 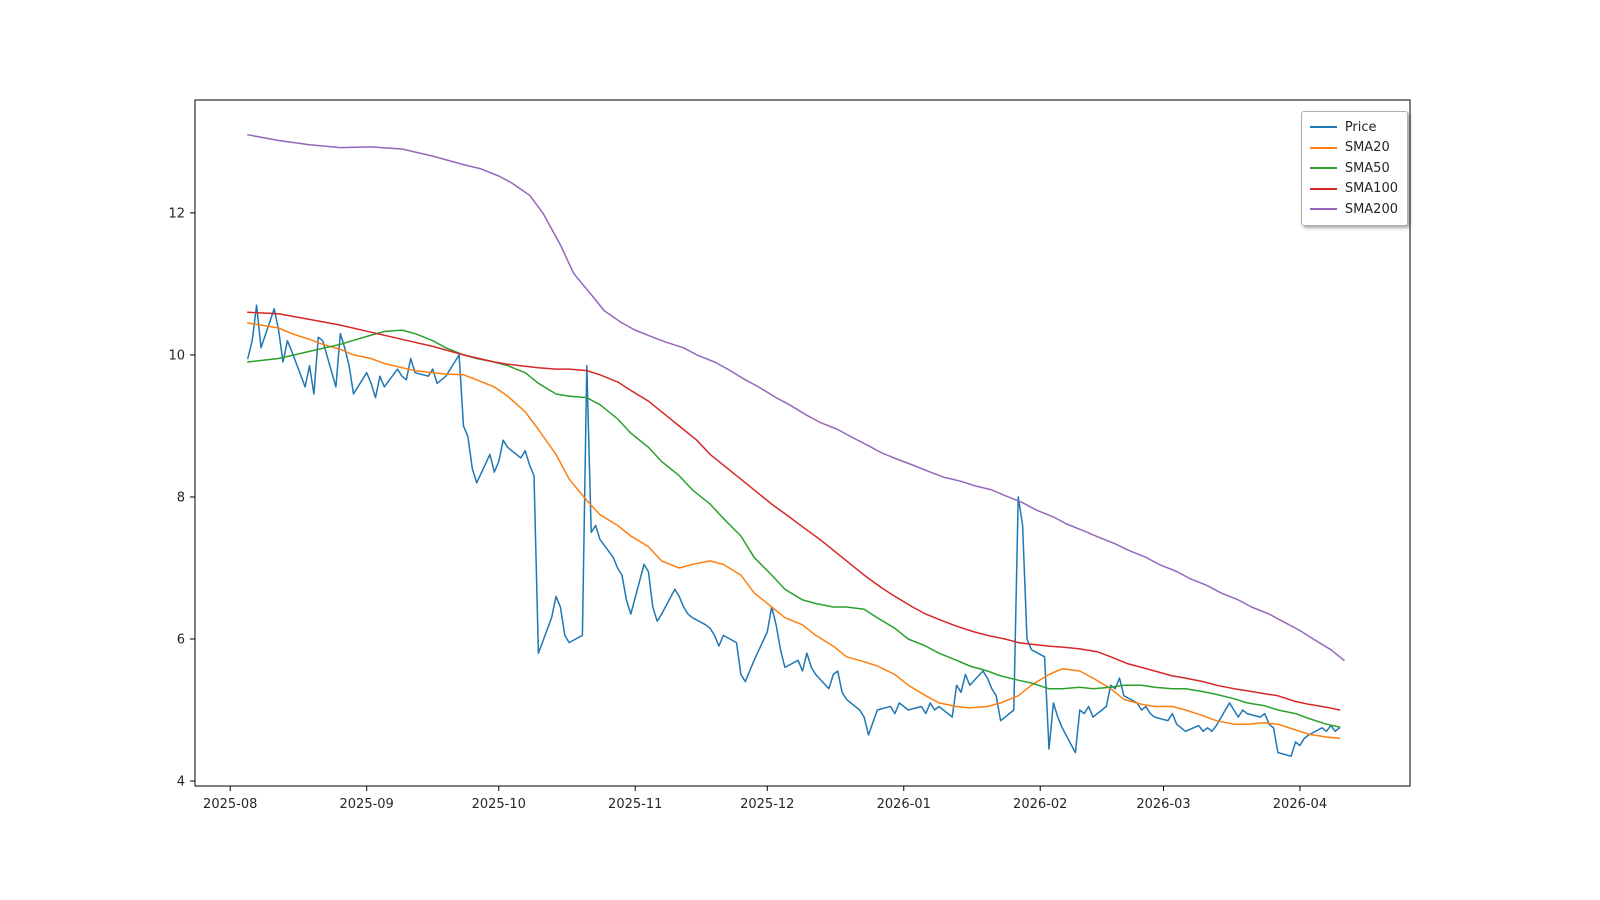 I want to click on legend-label-sma100: SMA100, so click(x=1371, y=189).